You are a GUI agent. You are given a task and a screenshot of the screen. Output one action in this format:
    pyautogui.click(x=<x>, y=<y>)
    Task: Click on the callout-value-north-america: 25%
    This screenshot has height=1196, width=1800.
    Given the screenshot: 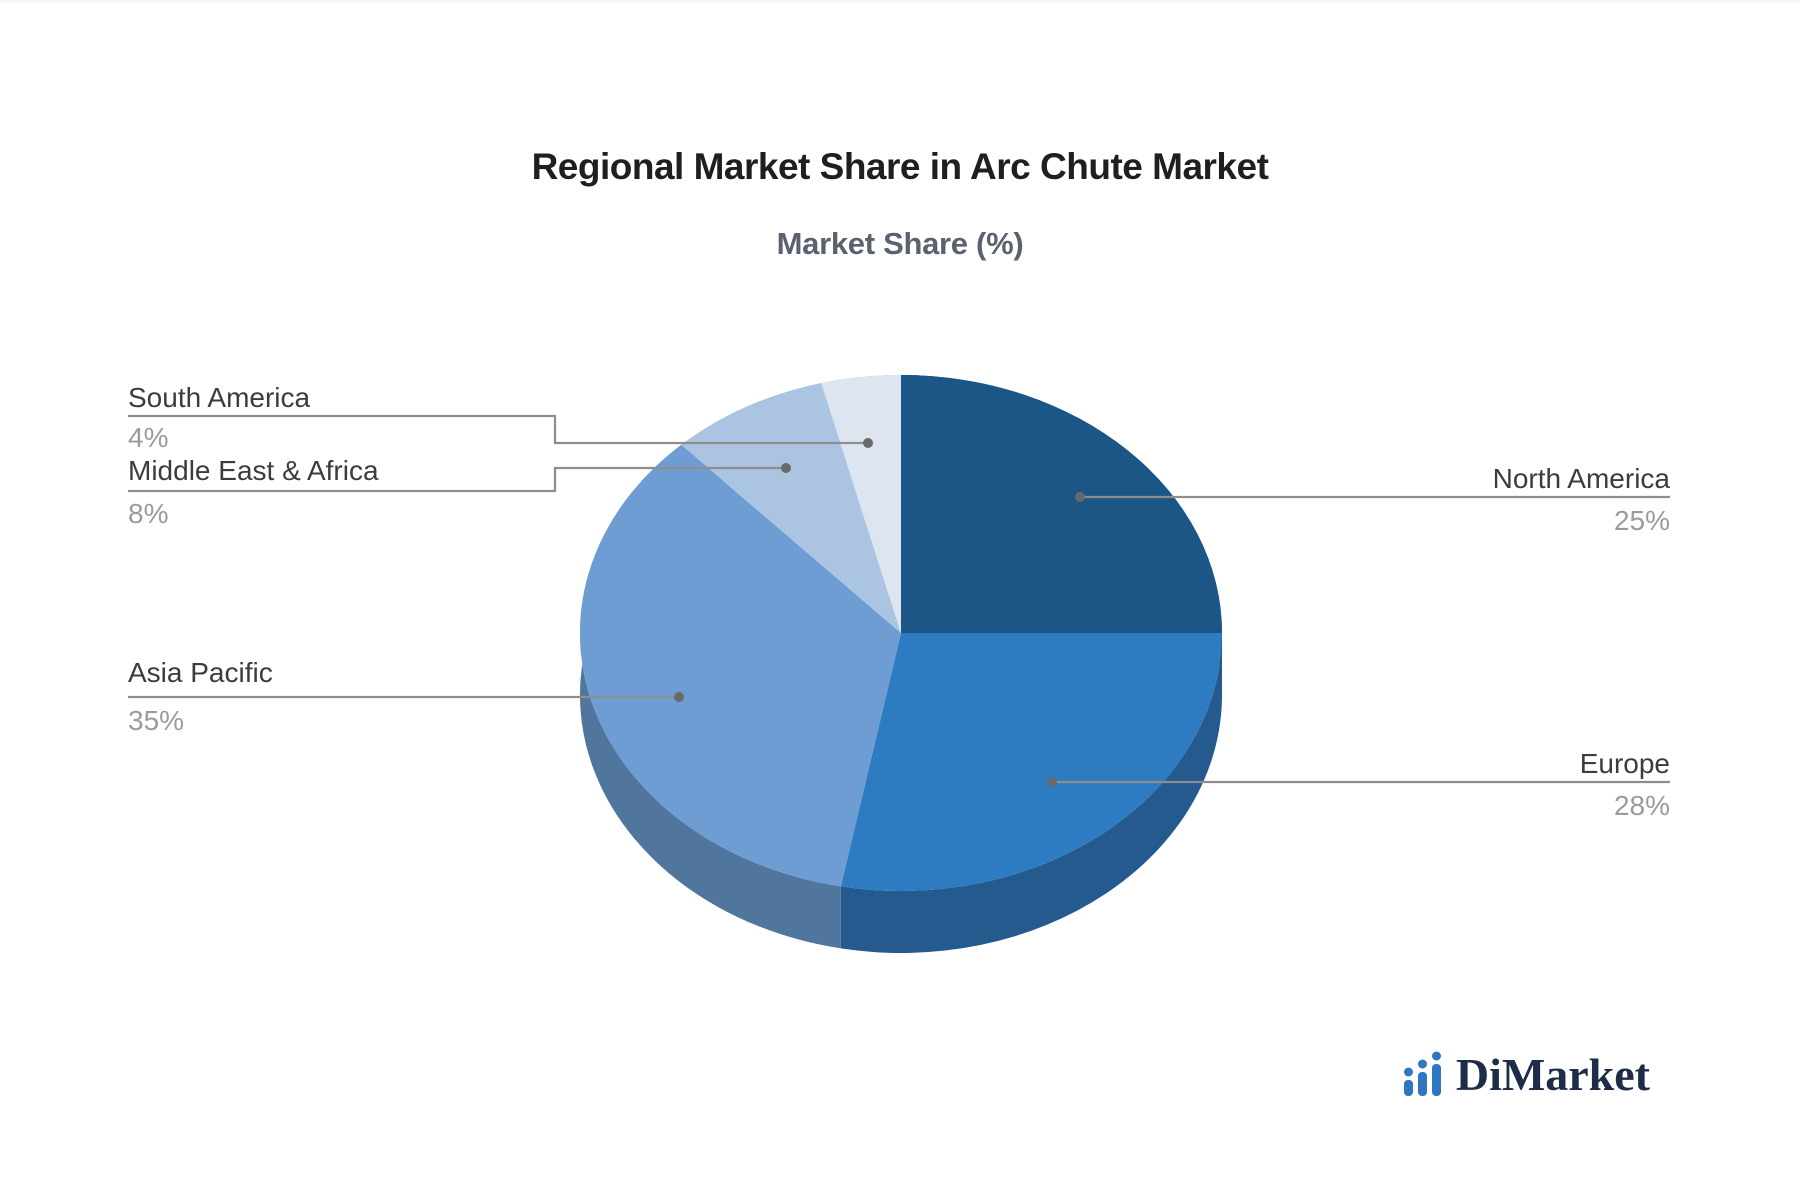 What is the action you would take?
    pyautogui.click(x=1641, y=520)
    